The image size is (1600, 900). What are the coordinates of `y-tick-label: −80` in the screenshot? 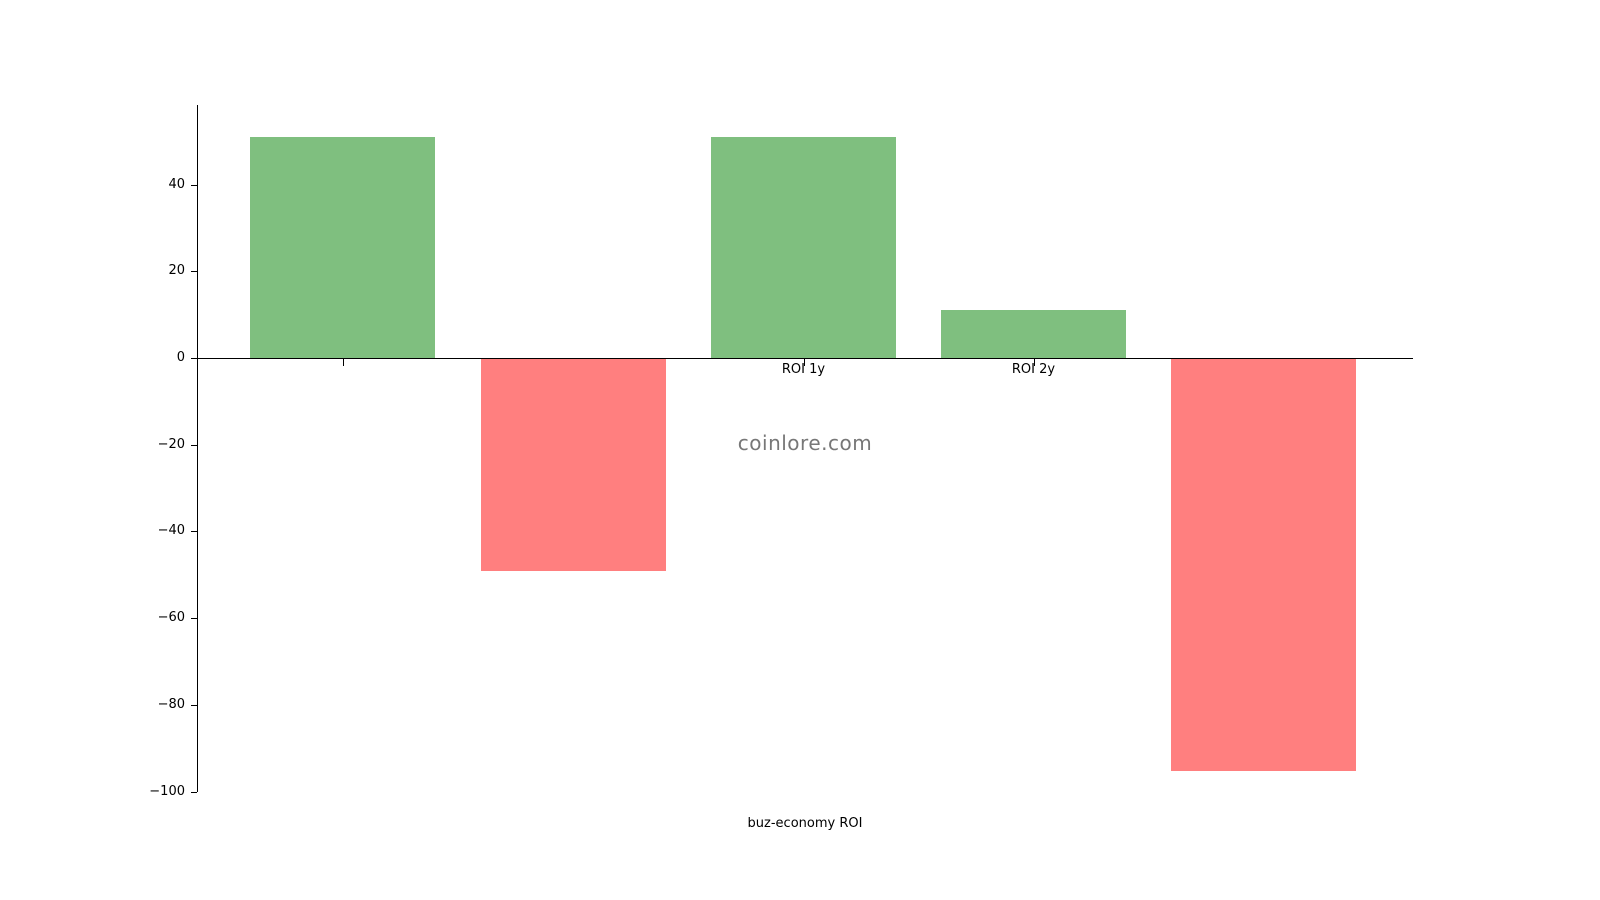 It's located at (171, 704).